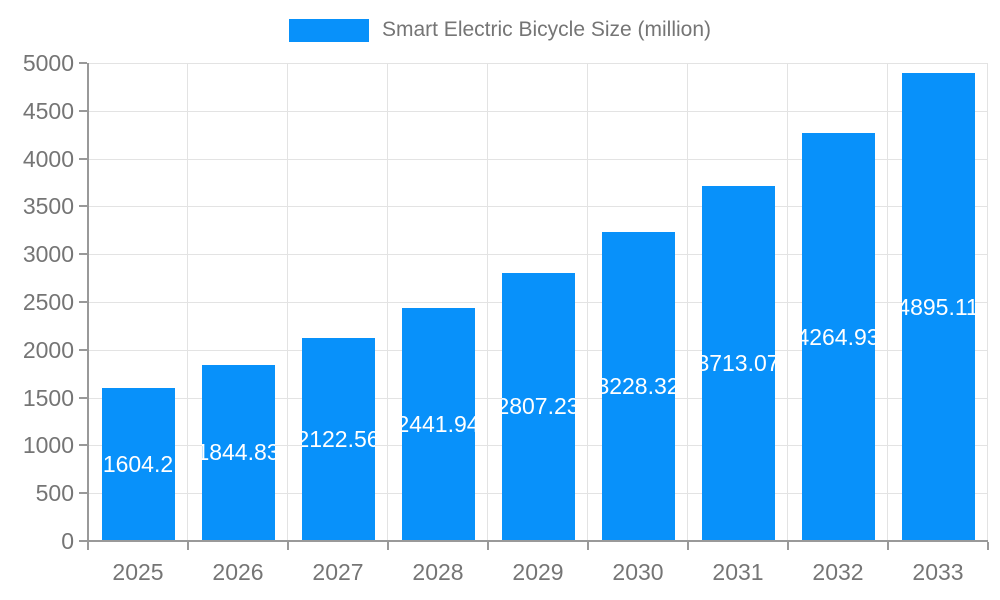  I want to click on bar: 2807.23, so click(538, 406).